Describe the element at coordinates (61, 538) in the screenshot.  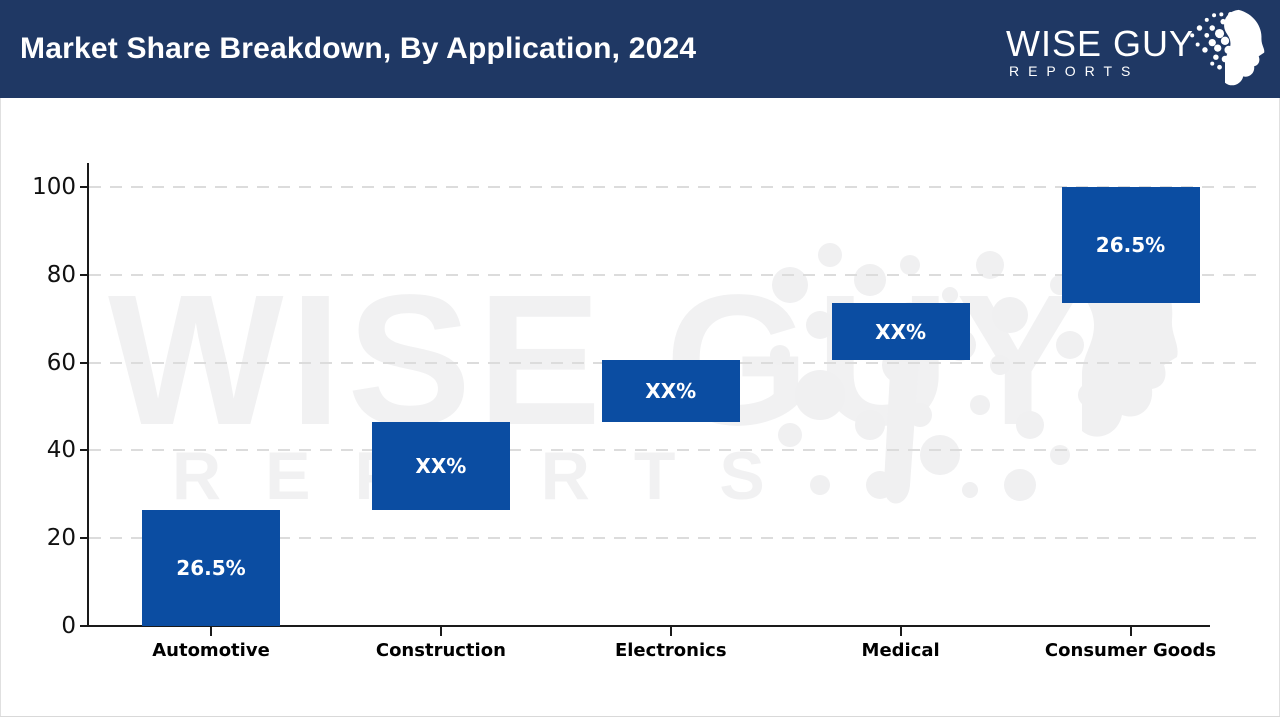
I see `y-tick-label: 20` at that location.